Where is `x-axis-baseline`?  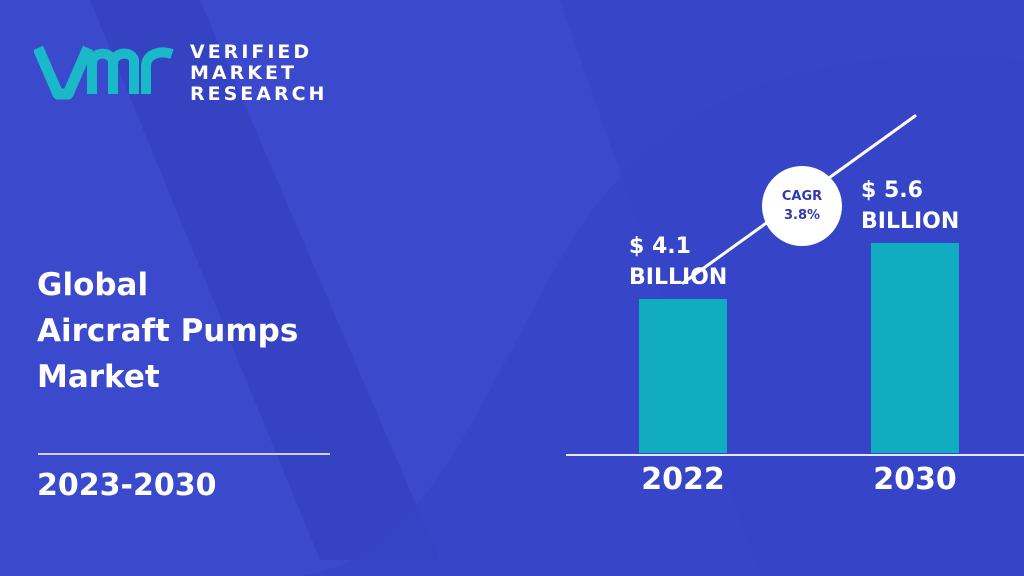
x-axis-baseline is located at coordinates (795, 455).